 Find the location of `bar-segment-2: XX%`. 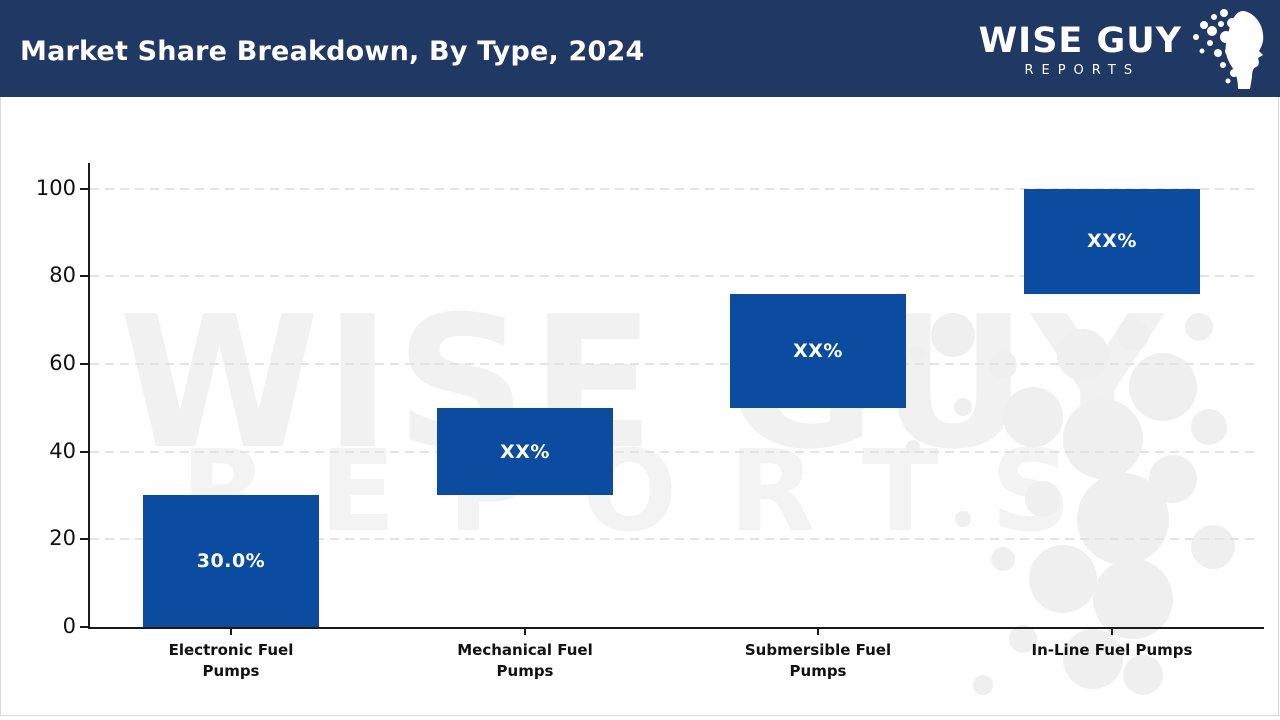

bar-segment-2: XX% is located at coordinates (525, 451).